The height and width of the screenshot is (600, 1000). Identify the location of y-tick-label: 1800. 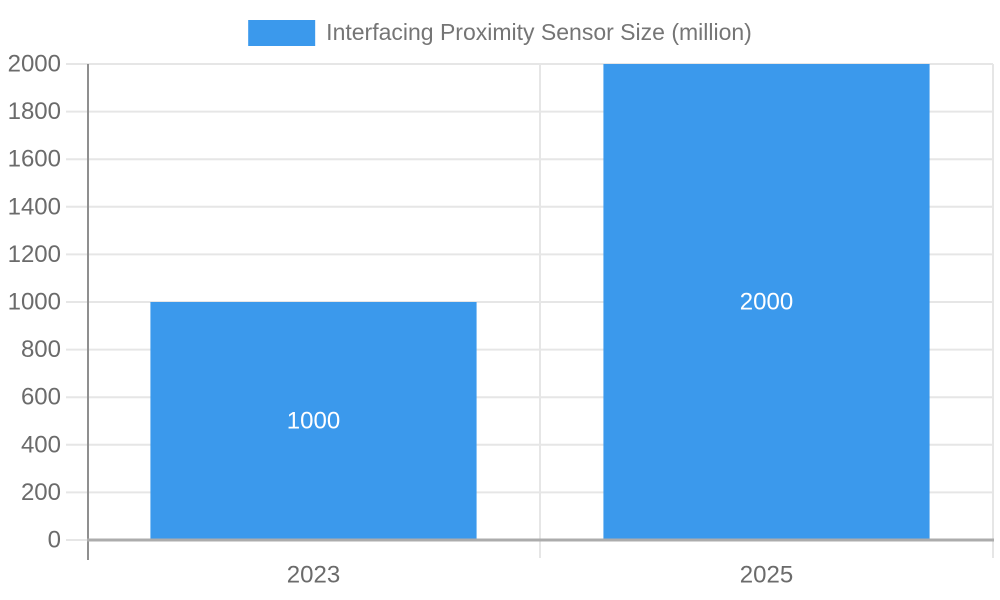
(34, 111).